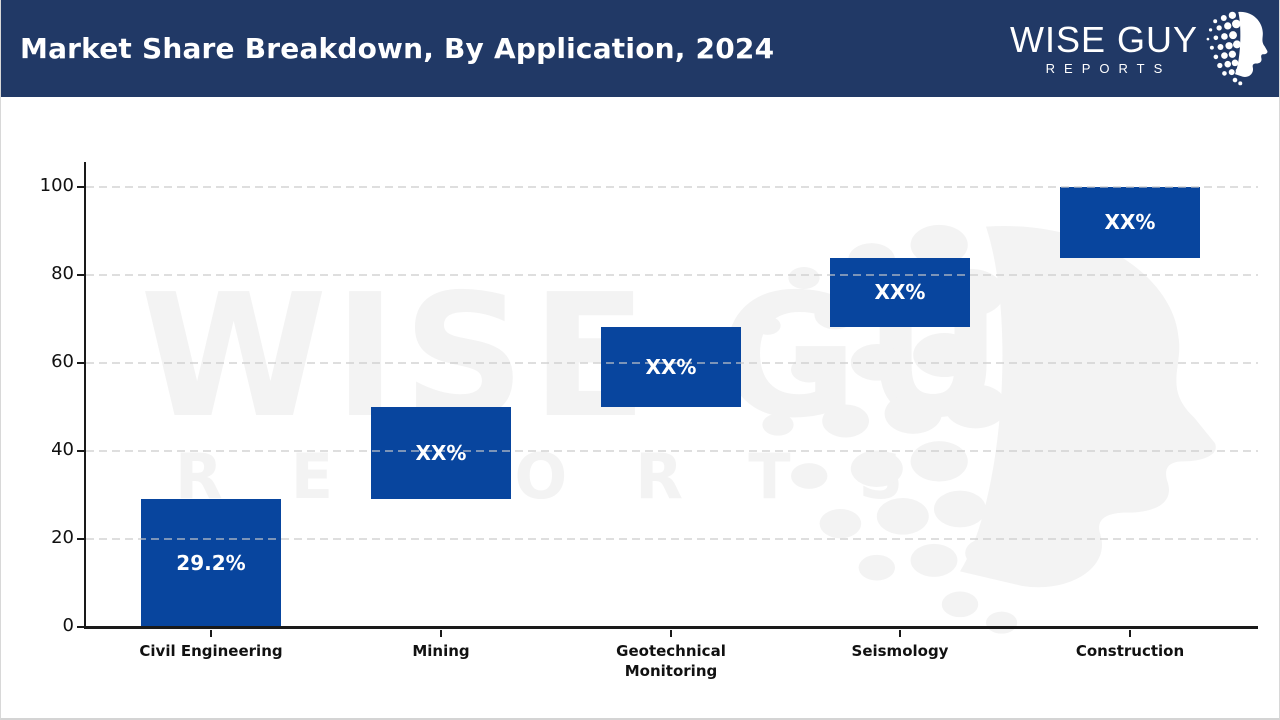  What do you see at coordinates (62, 361) in the screenshot?
I see `y-tick-label: 60` at bounding box center [62, 361].